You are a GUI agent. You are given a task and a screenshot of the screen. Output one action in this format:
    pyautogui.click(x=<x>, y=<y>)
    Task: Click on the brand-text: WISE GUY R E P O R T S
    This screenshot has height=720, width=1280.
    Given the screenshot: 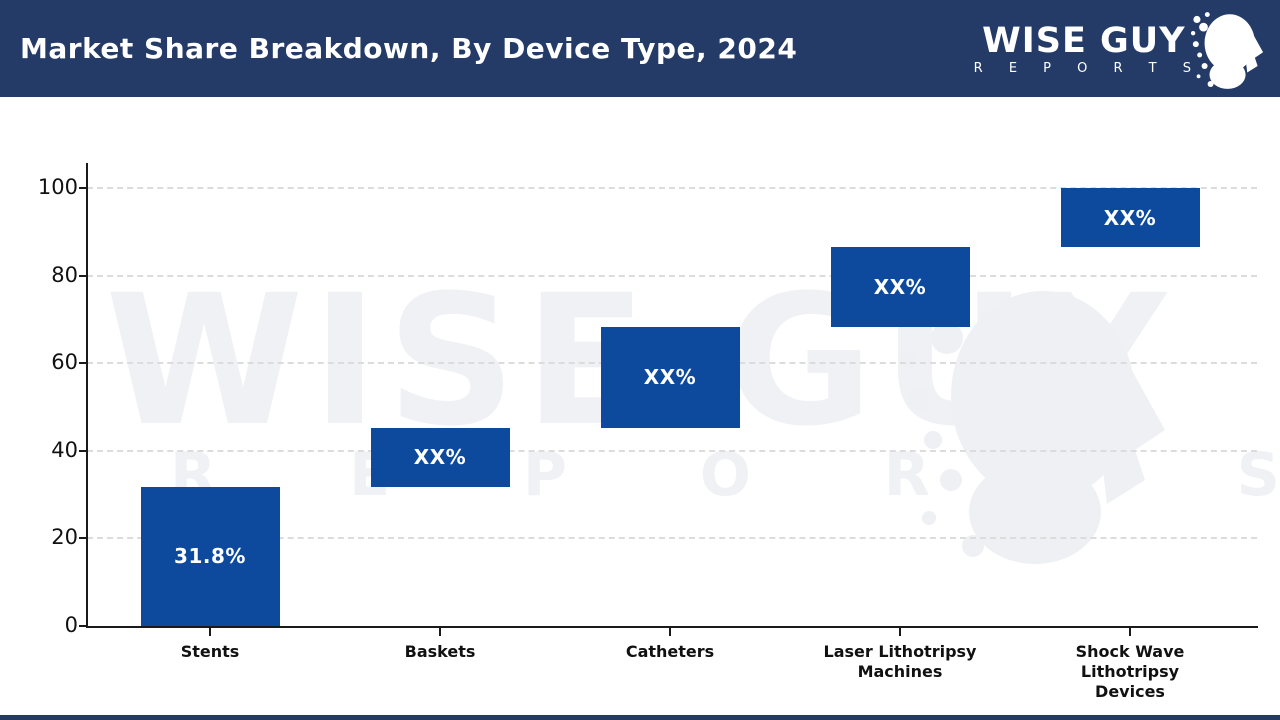 What is the action you would take?
    pyautogui.click(x=1084, y=49)
    